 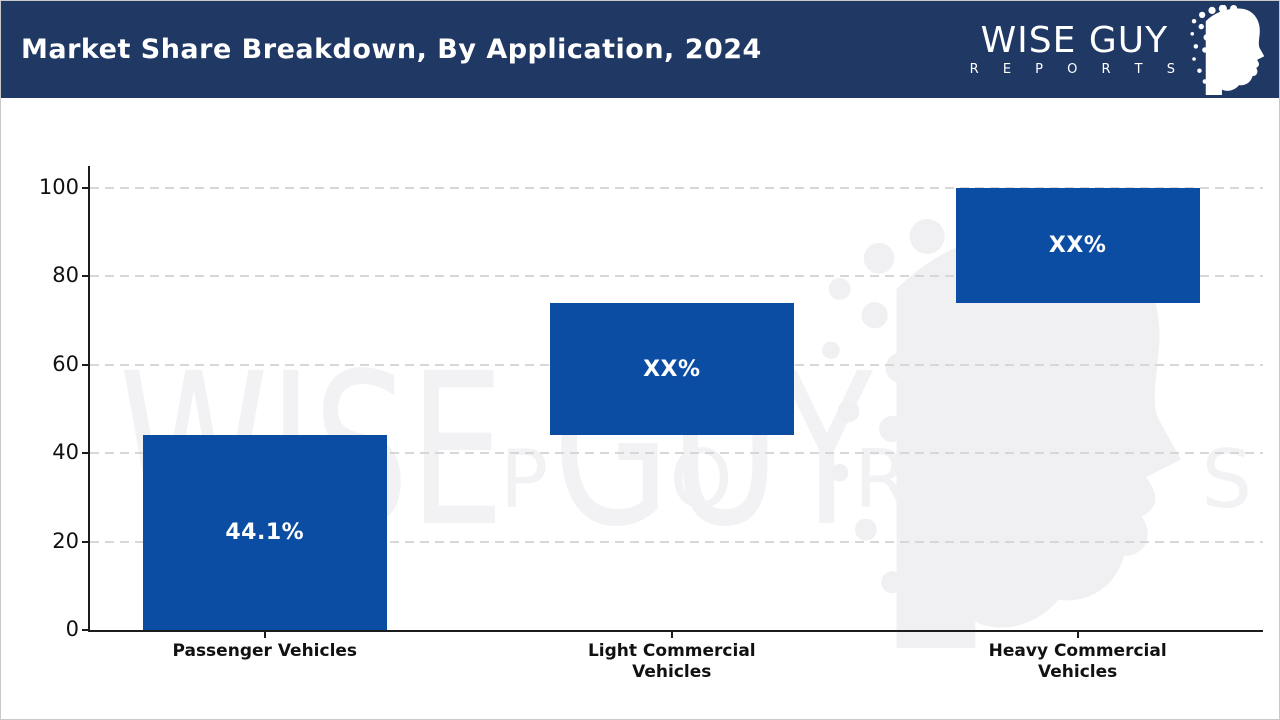 What do you see at coordinates (65, 275) in the screenshot?
I see `y-tick-label: 80` at bounding box center [65, 275].